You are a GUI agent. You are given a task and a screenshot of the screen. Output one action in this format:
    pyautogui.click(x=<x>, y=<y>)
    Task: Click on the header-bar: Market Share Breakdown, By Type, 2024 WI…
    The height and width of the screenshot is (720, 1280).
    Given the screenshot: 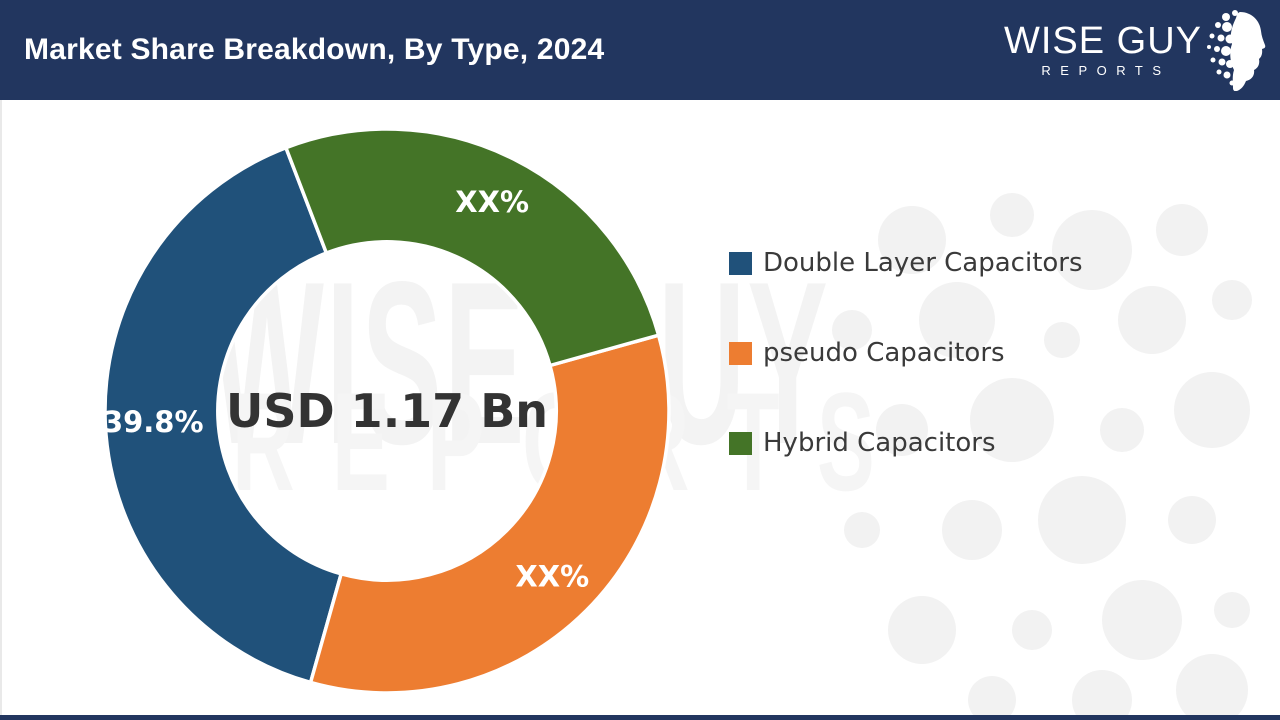 What is the action you would take?
    pyautogui.click(x=640, y=50)
    